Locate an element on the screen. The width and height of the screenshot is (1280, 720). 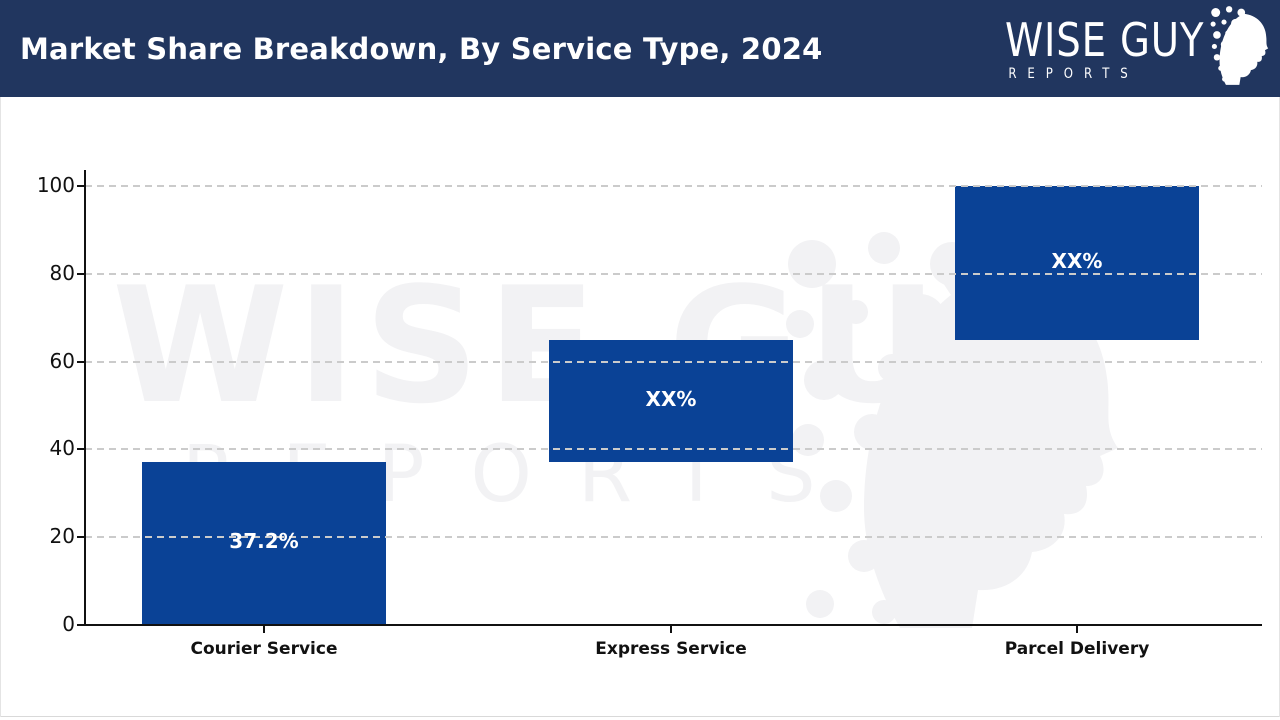
logo-head-icon is located at coordinates (1239, 45).